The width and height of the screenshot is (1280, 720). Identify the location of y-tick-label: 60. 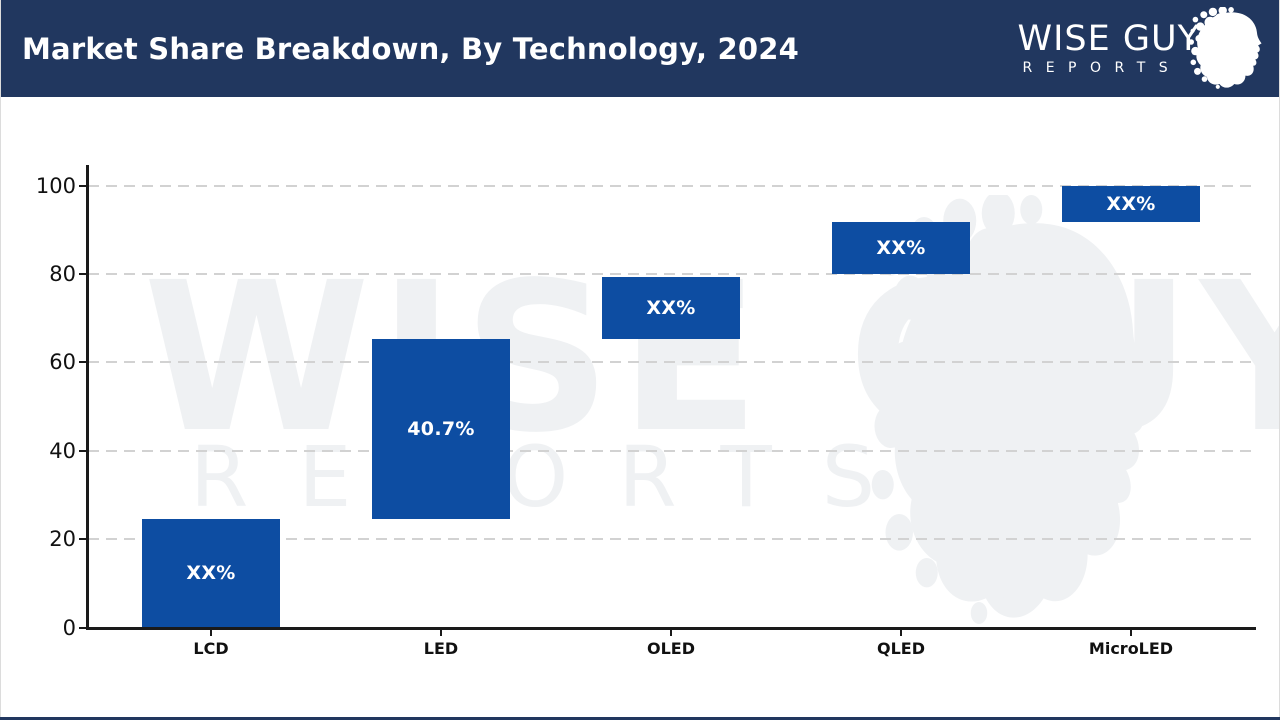
(62, 362).